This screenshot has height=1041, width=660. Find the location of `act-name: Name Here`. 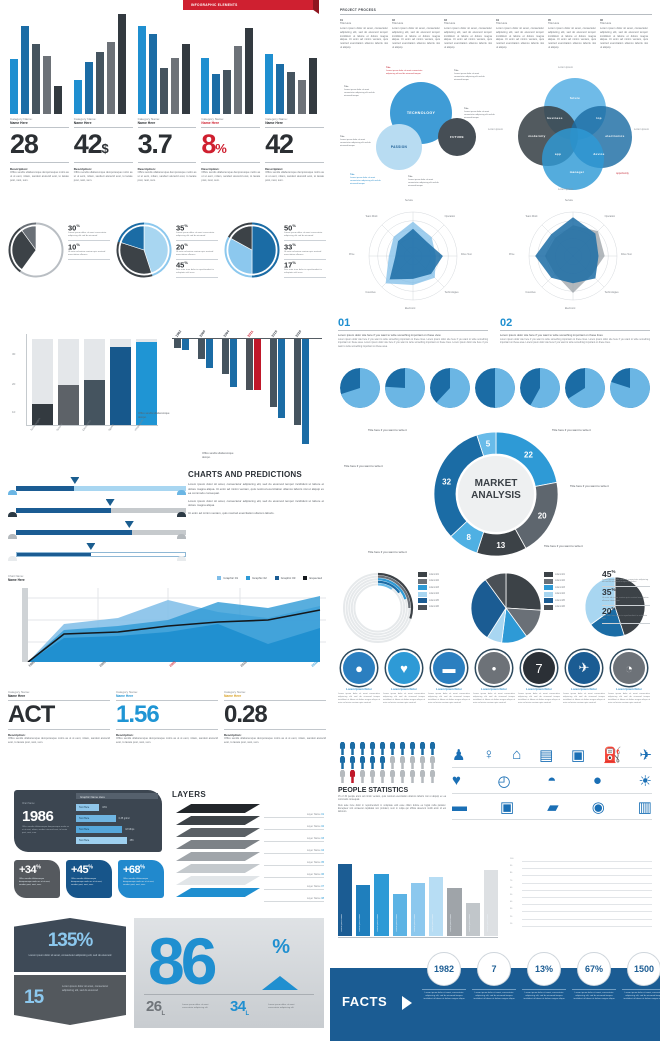

act-name: Name Here is located at coordinates (233, 696).